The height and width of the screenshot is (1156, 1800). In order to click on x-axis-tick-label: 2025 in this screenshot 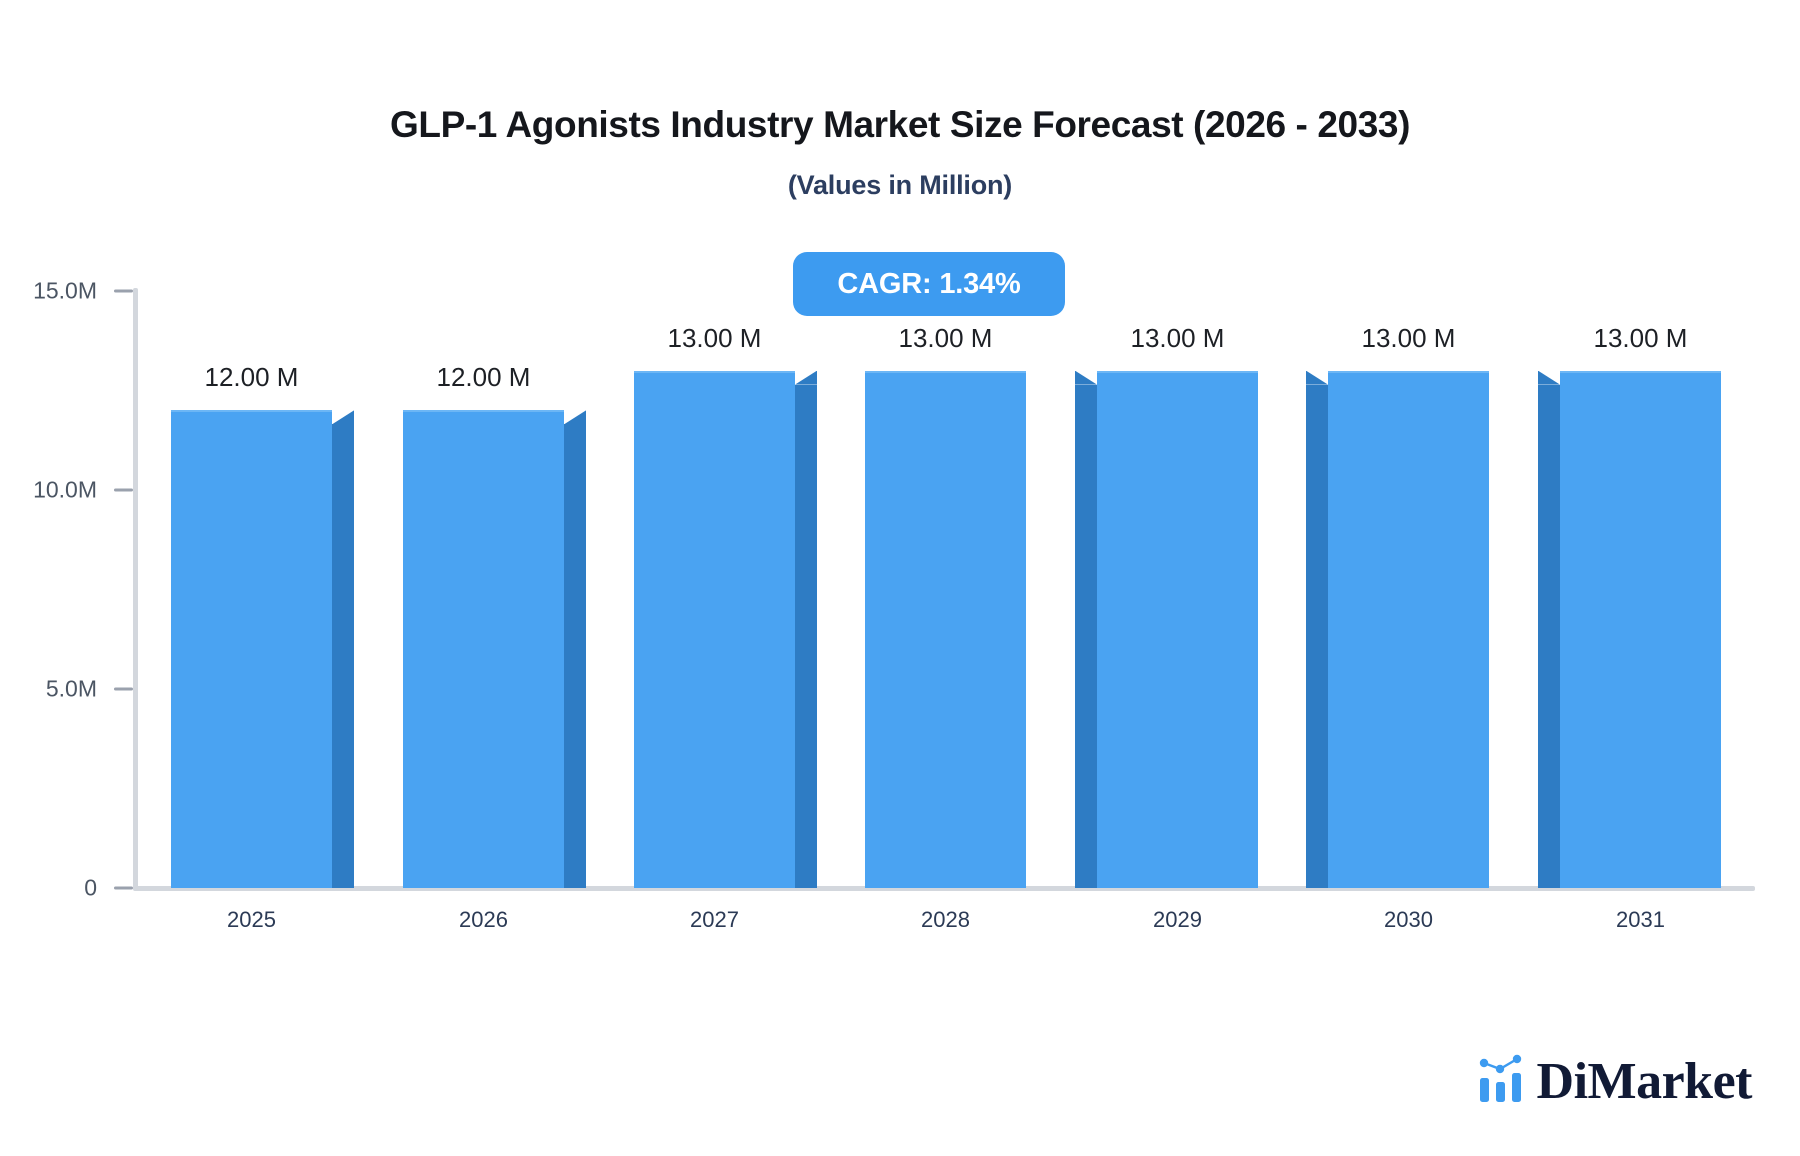, I will do `click(251, 919)`.